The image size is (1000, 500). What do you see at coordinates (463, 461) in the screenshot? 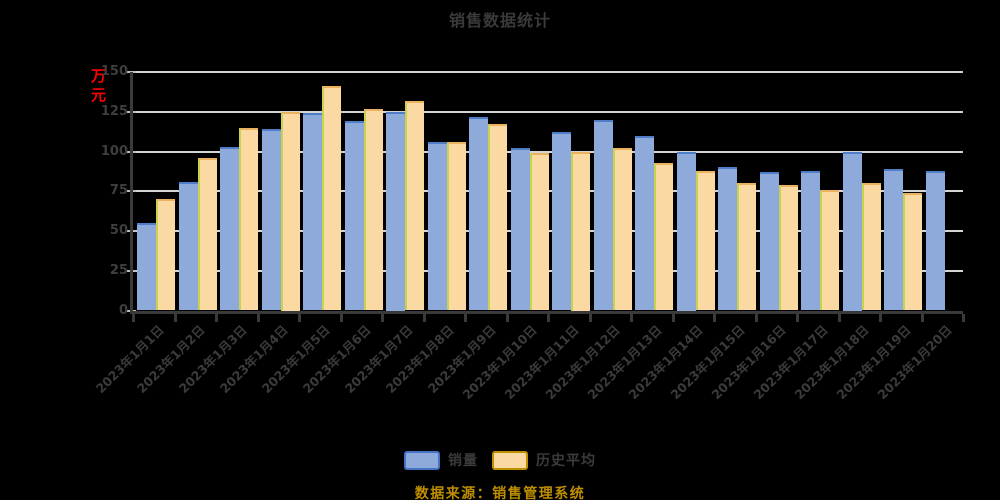
I see `legend-label-sales: 销量` at bounding box center [463, 461].